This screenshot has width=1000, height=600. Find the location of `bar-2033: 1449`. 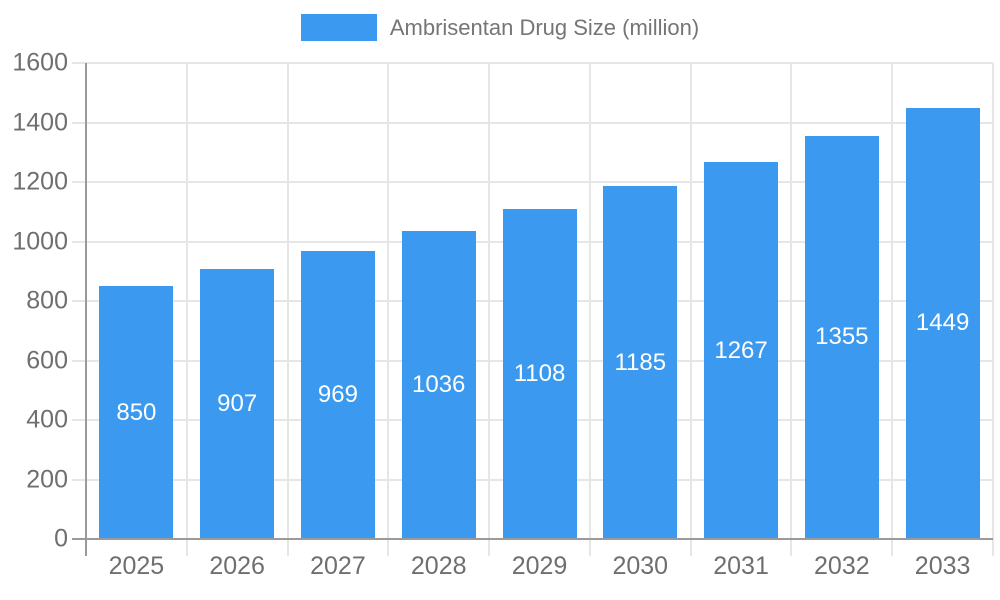

bar-2033: 1449 is located at coordinates (942, 323).